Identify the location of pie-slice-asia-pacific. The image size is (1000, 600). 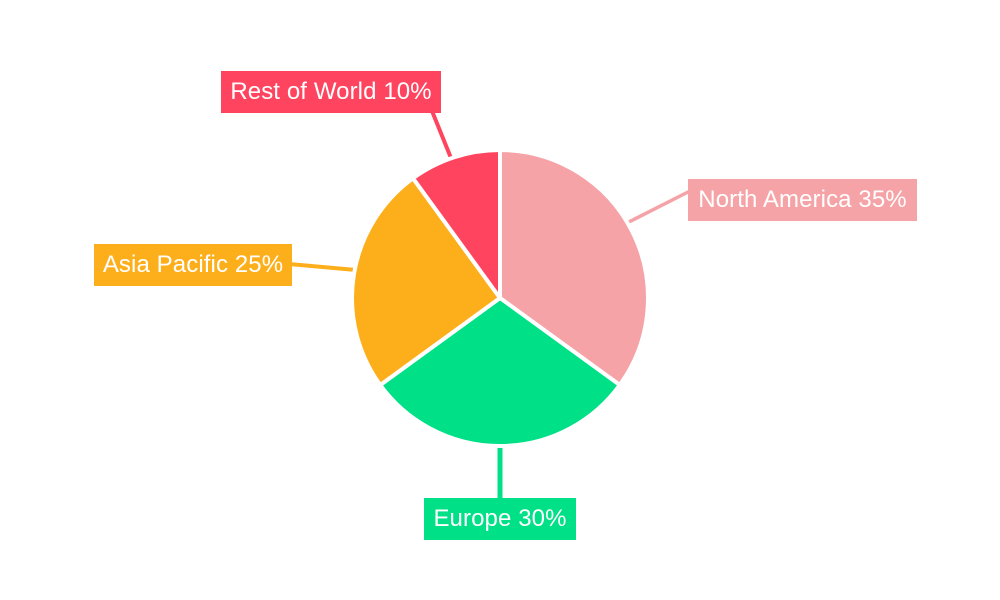
(426, 281).